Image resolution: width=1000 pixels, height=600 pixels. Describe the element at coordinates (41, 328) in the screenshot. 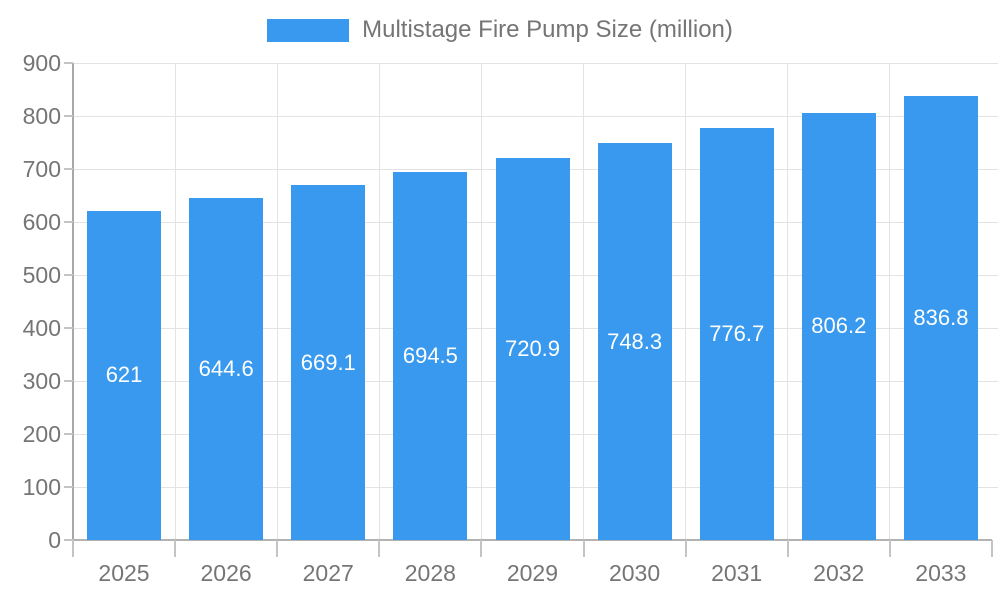

I see `y-axis-label: 400` at that location.